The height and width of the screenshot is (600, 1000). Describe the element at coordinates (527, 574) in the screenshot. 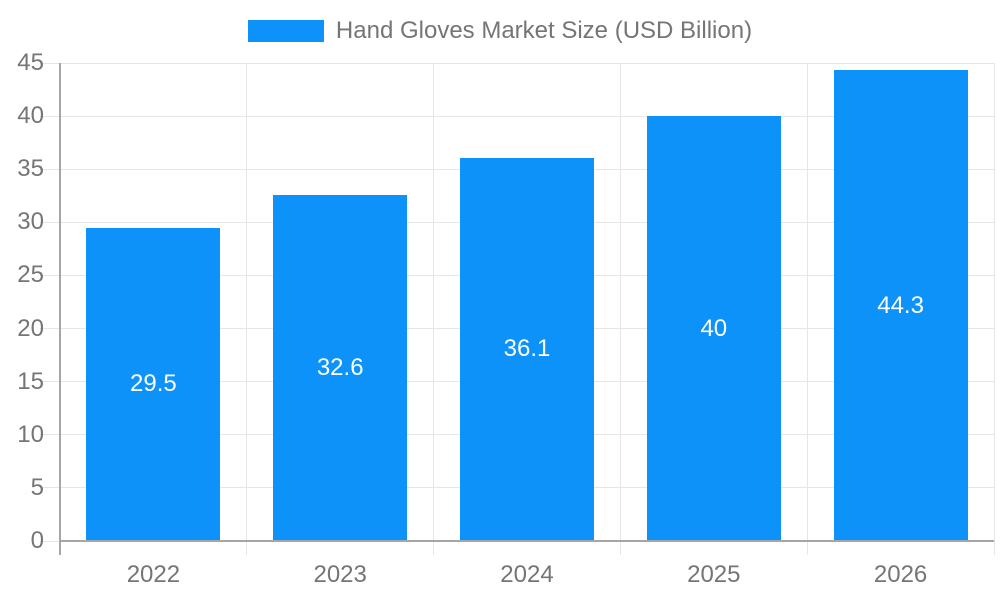

I see `x-axis-tick-label: 2024` at that location.